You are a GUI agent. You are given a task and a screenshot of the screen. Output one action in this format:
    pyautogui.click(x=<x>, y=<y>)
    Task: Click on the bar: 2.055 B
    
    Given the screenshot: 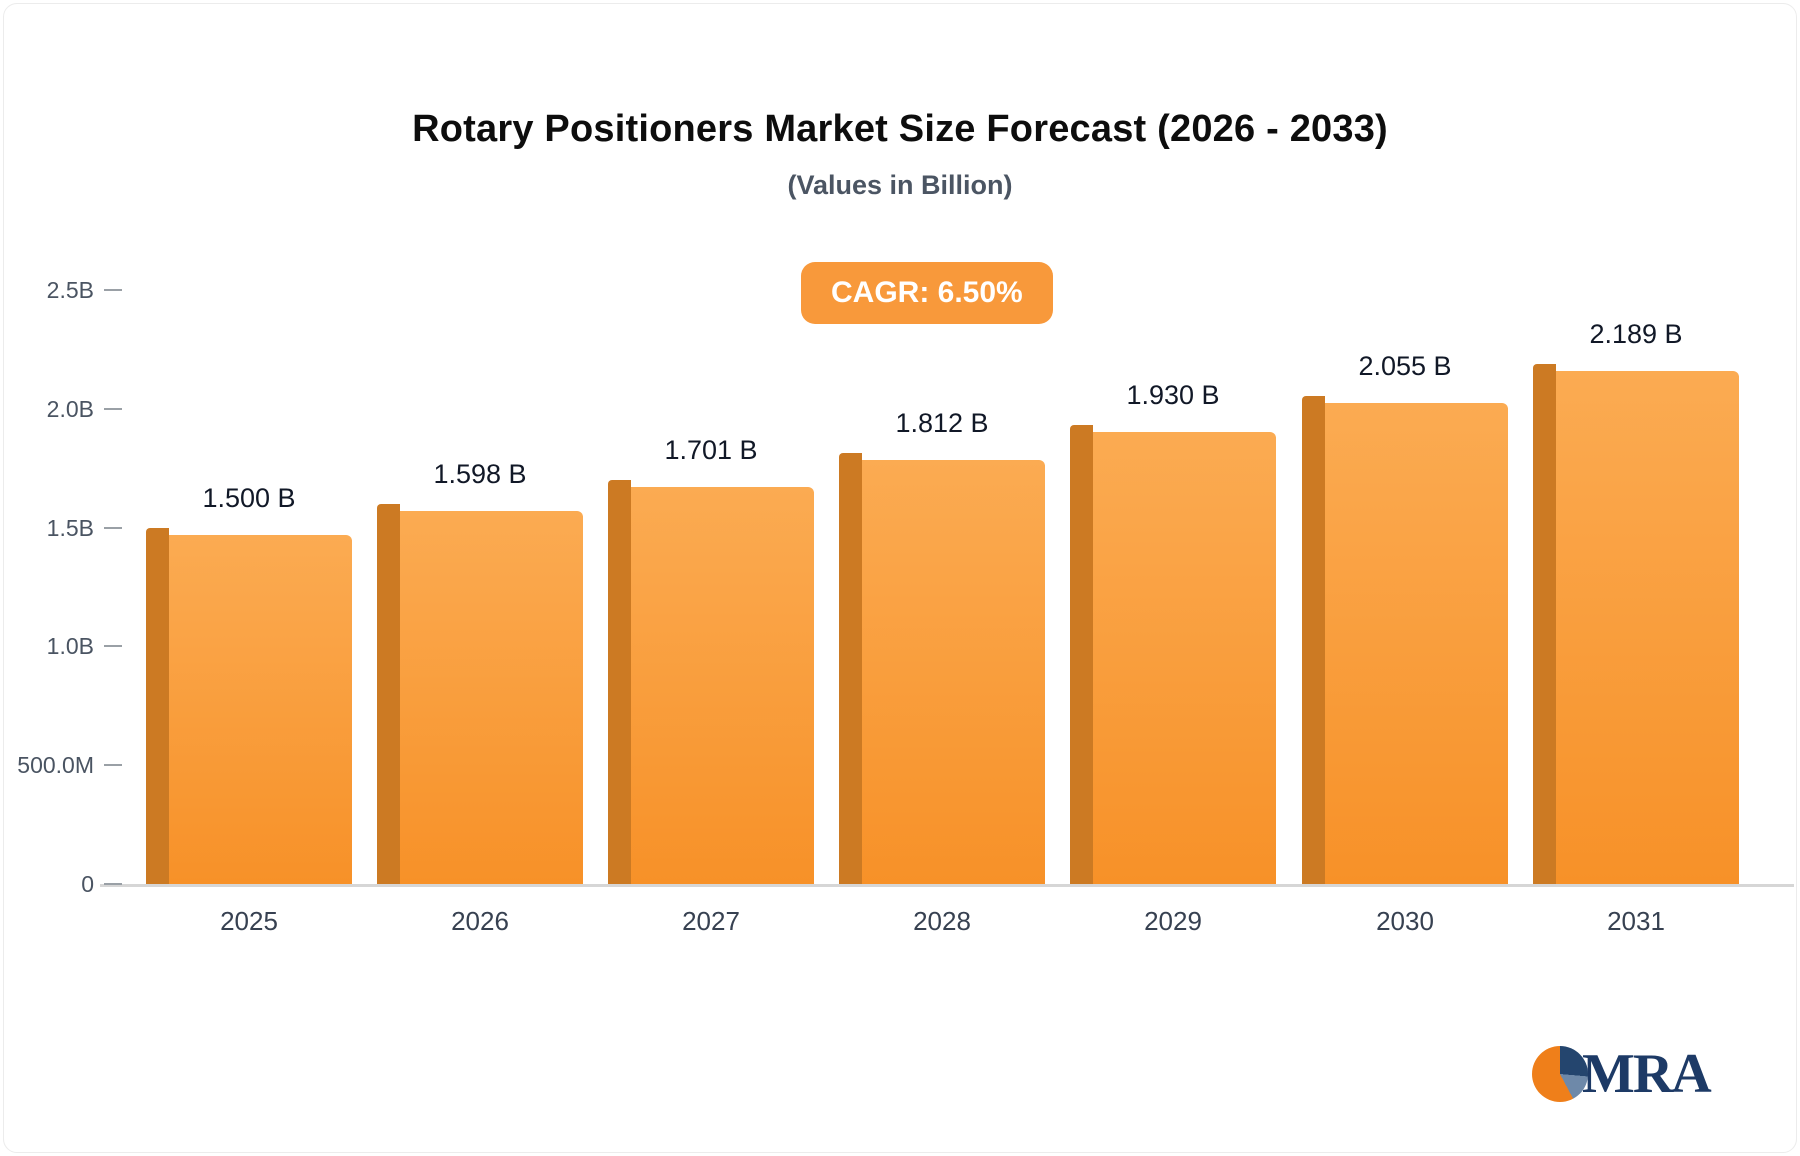 What is the action you would take?
    pyautogui.click(x=1405, y=617)
    